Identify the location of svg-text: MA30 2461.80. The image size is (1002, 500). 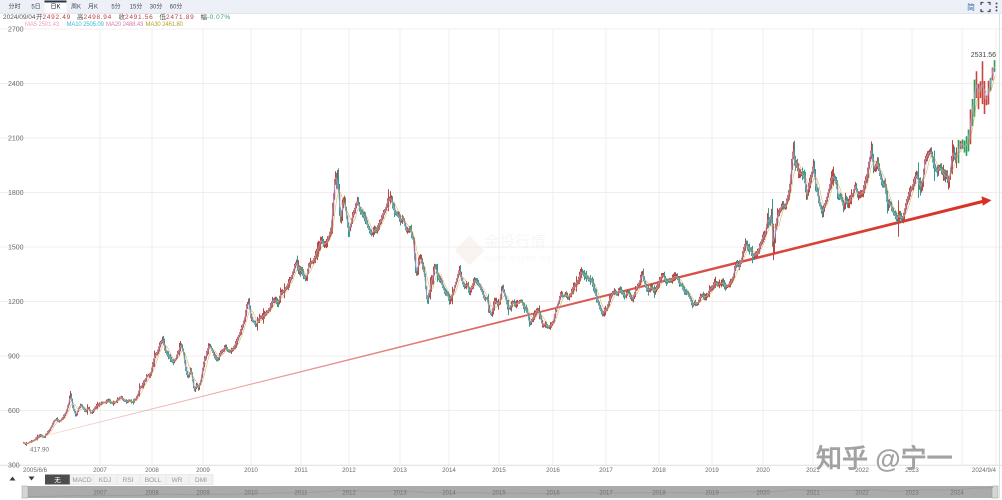
(165, 25).